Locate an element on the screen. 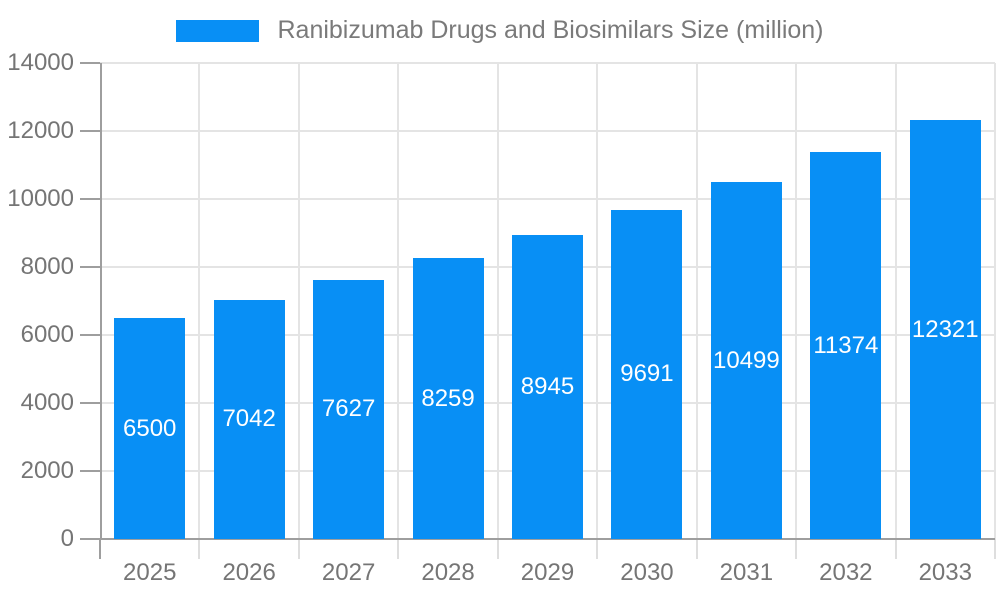 Image resolution: width=1000 pixels, height=600 pixels. y-tick-label: 14000 is located at coordinates (40, 62).